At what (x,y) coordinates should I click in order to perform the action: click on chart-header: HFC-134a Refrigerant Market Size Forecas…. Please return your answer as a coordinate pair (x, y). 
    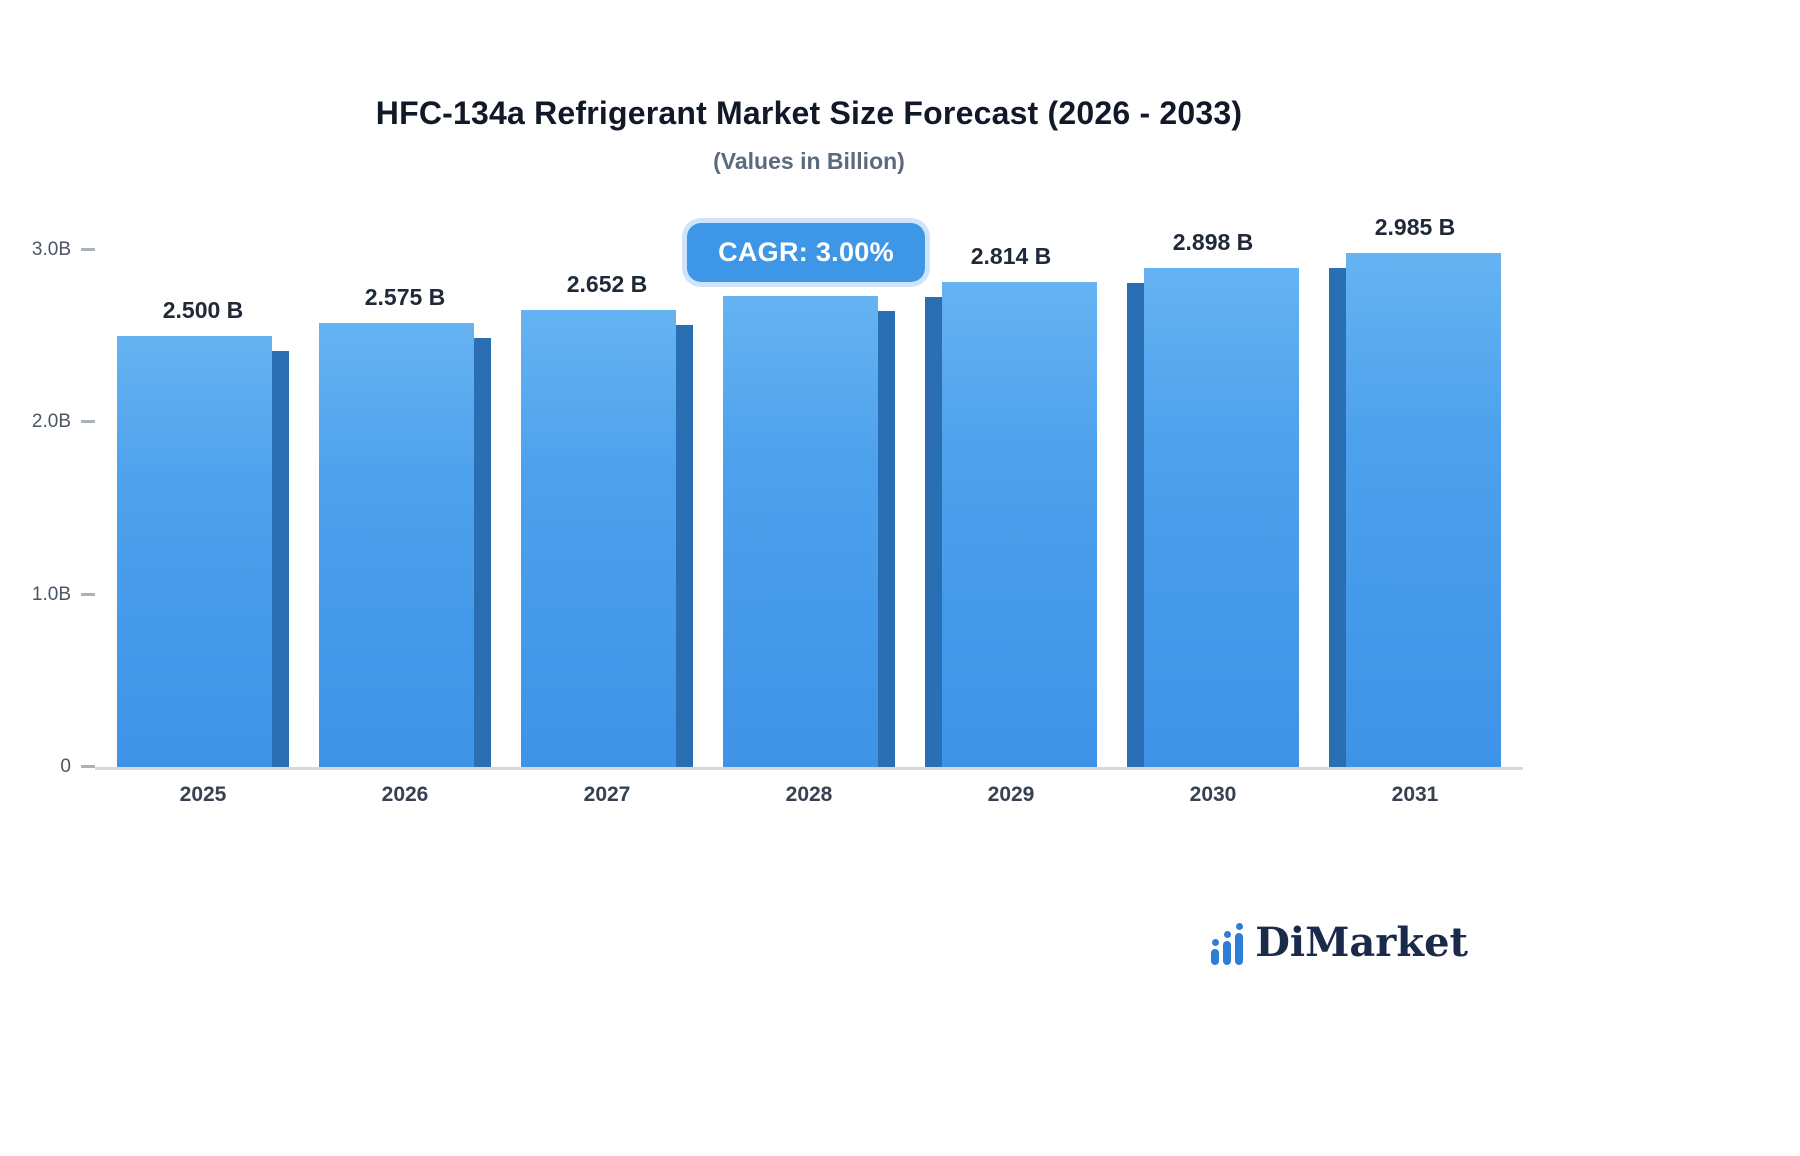
    Looking at the image, I should click on (809, 135).